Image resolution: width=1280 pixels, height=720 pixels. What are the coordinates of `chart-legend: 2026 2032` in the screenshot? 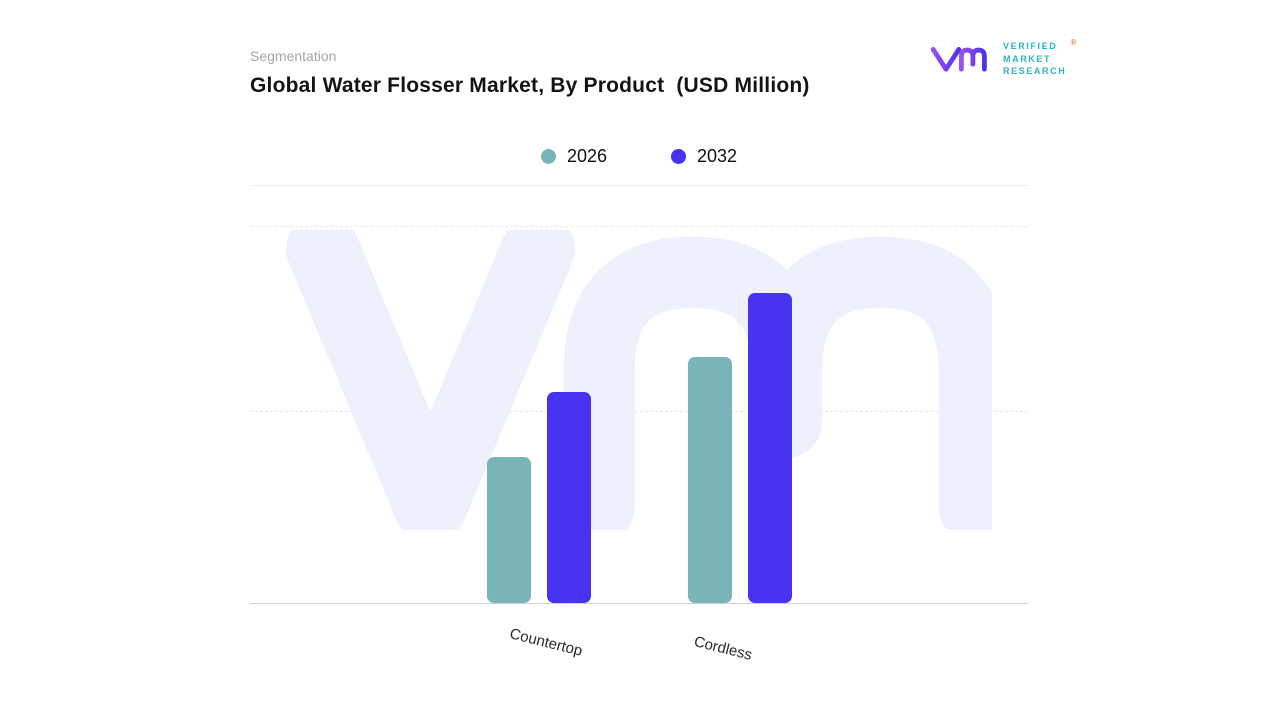 It's located at (639, 156).